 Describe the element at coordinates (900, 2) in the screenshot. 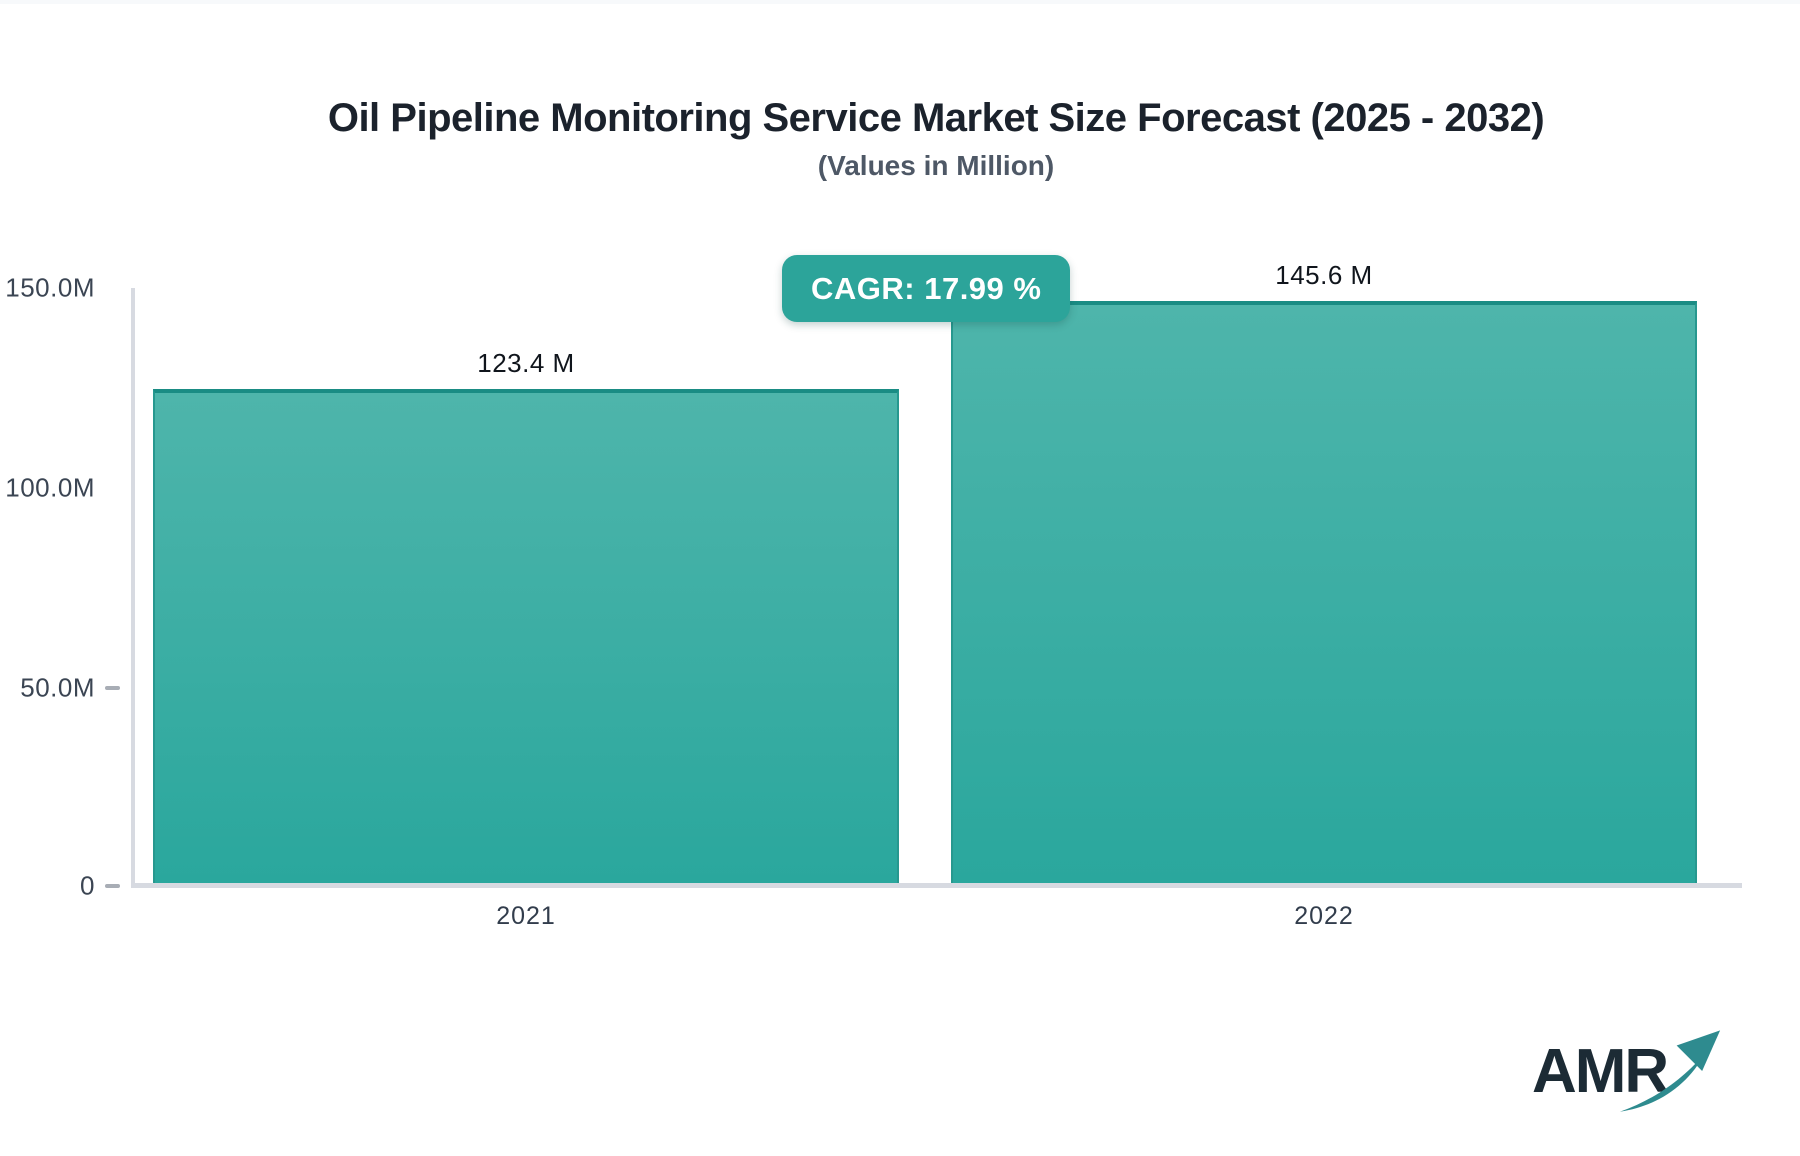

I see `page-top-border` at that location.